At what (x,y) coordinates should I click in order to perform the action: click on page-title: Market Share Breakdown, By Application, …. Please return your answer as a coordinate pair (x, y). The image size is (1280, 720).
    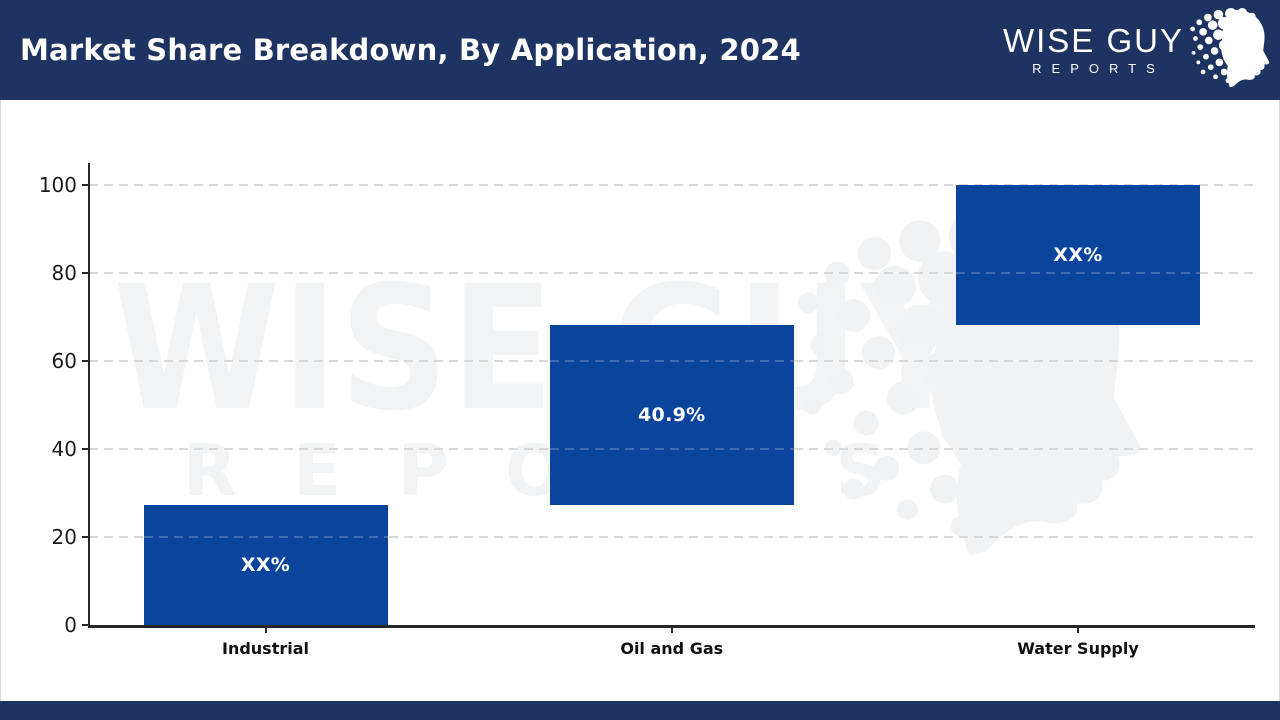
    Looking at the image, I should click on (410, 50).